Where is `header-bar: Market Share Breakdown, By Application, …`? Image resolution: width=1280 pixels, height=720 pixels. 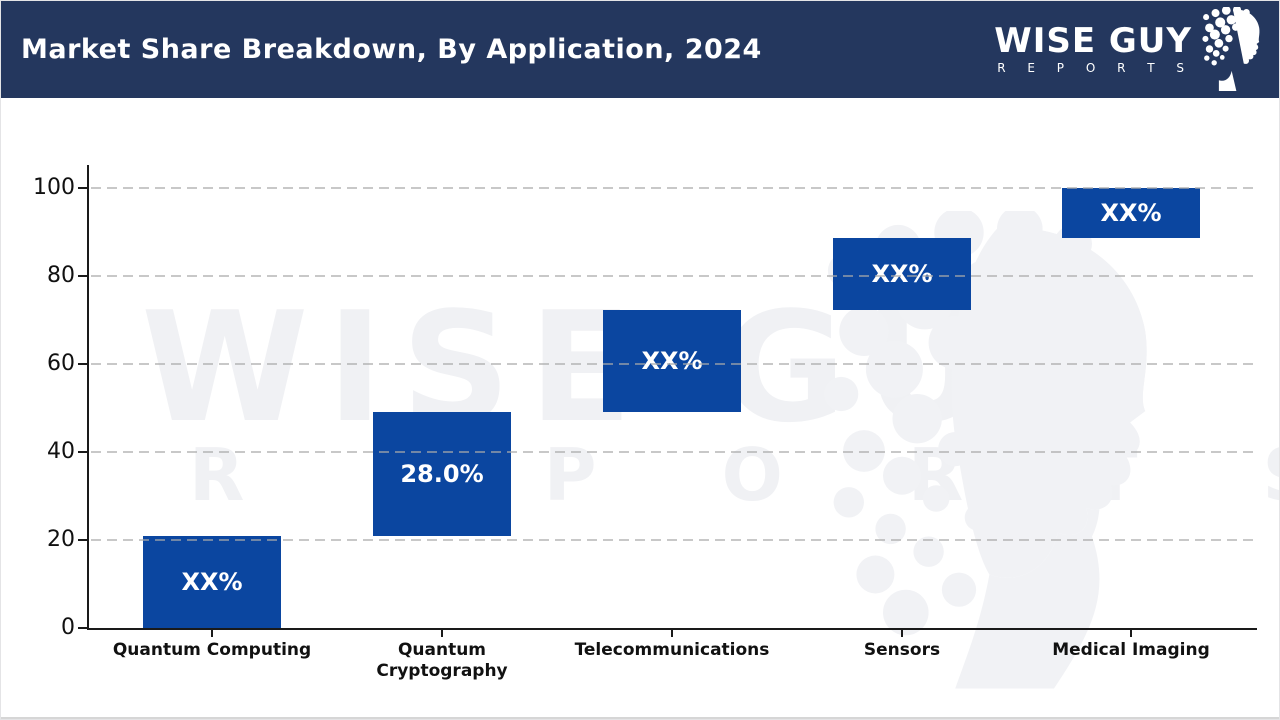 header-bar: Market Share Breakdown, By Application, … is located at coordinates (640, 49).